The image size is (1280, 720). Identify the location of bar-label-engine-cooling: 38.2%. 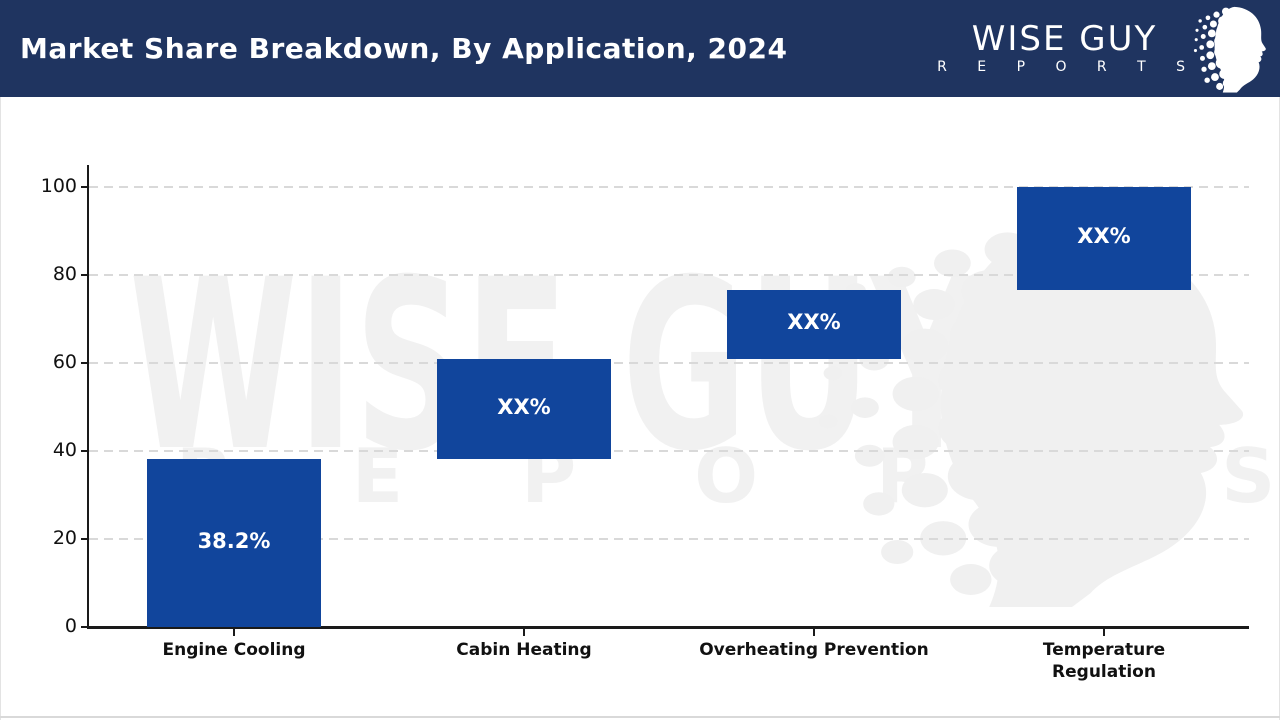
(234, 540).